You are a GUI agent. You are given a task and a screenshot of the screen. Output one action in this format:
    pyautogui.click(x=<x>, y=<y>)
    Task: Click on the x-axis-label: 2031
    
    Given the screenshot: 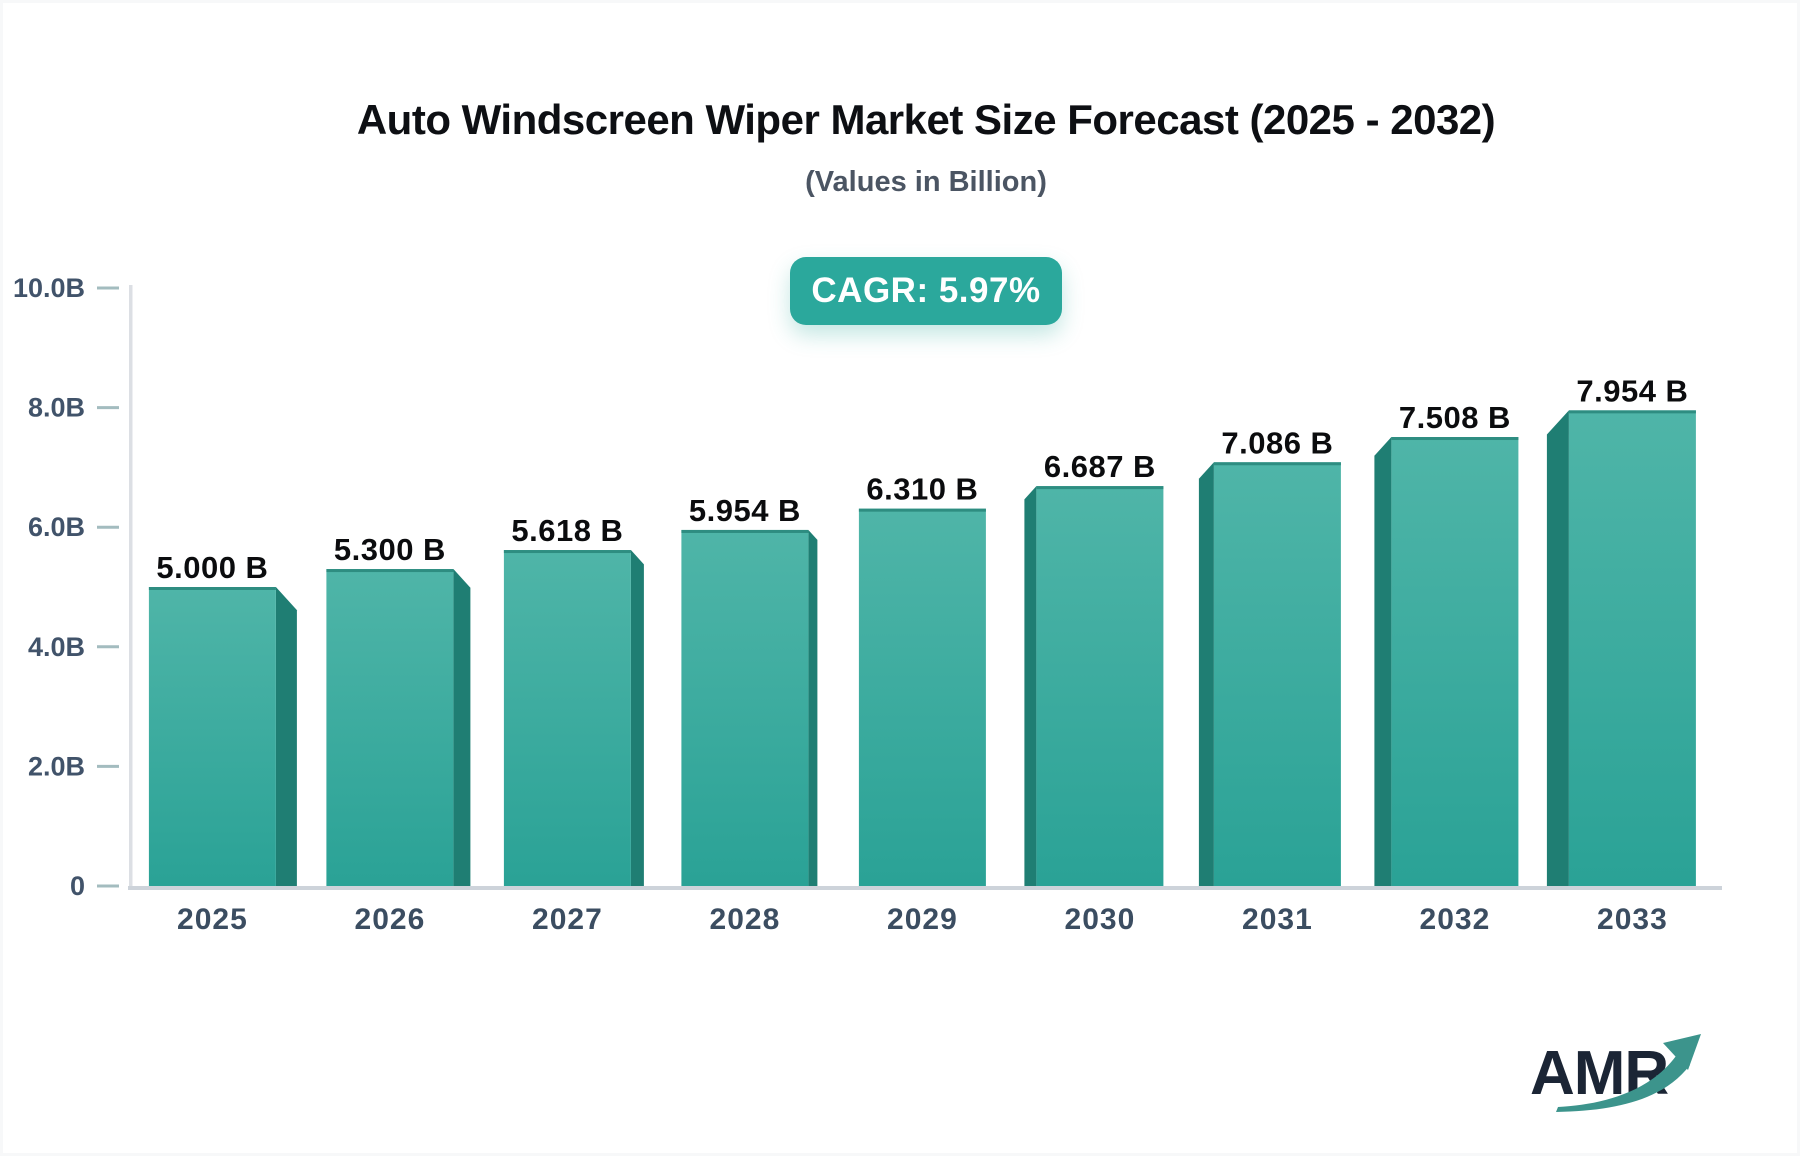 What is the action you would take?
    pyautogui.click(x=1277, y=919)
    